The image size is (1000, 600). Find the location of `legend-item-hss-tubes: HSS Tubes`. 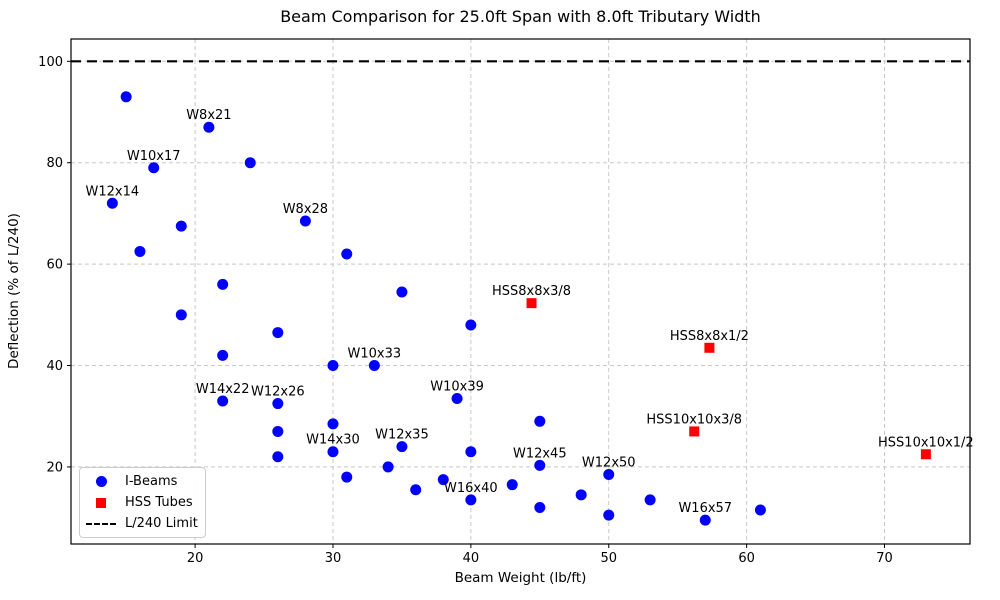

legend-item-hss-tubes: HSS Tubes is located at coordinates (141, 502).